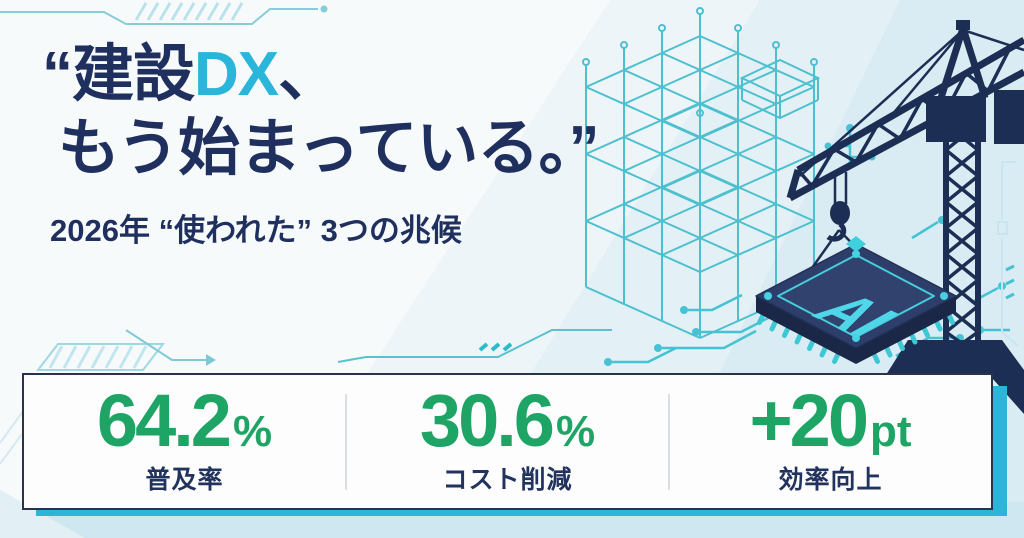 The image size is (1024, 538). What do you see at coordinates (891, 432) in the screenshot?
I see `stat-unit: pt` at bounding box center [891, 432].